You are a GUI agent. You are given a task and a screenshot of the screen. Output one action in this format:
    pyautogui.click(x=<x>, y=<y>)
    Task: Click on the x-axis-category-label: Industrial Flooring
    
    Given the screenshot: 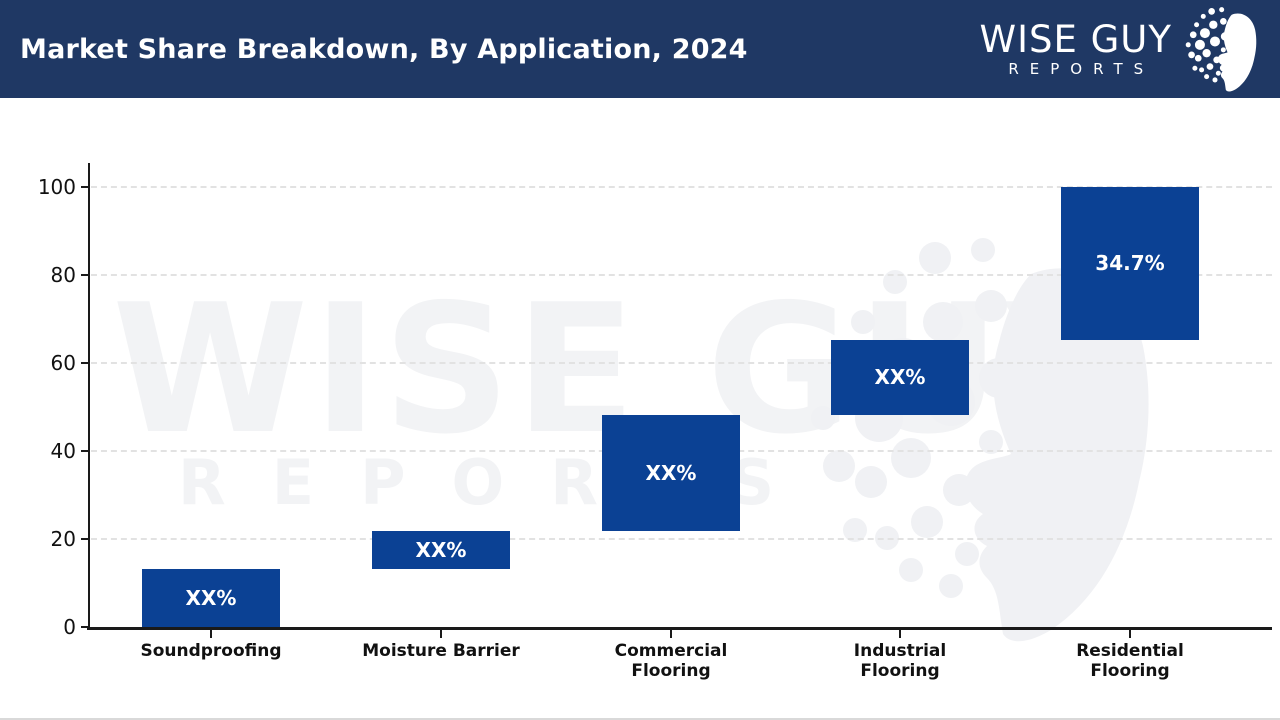 What is the action you would take?
    pyautogui.click(x=900, y=661)
    